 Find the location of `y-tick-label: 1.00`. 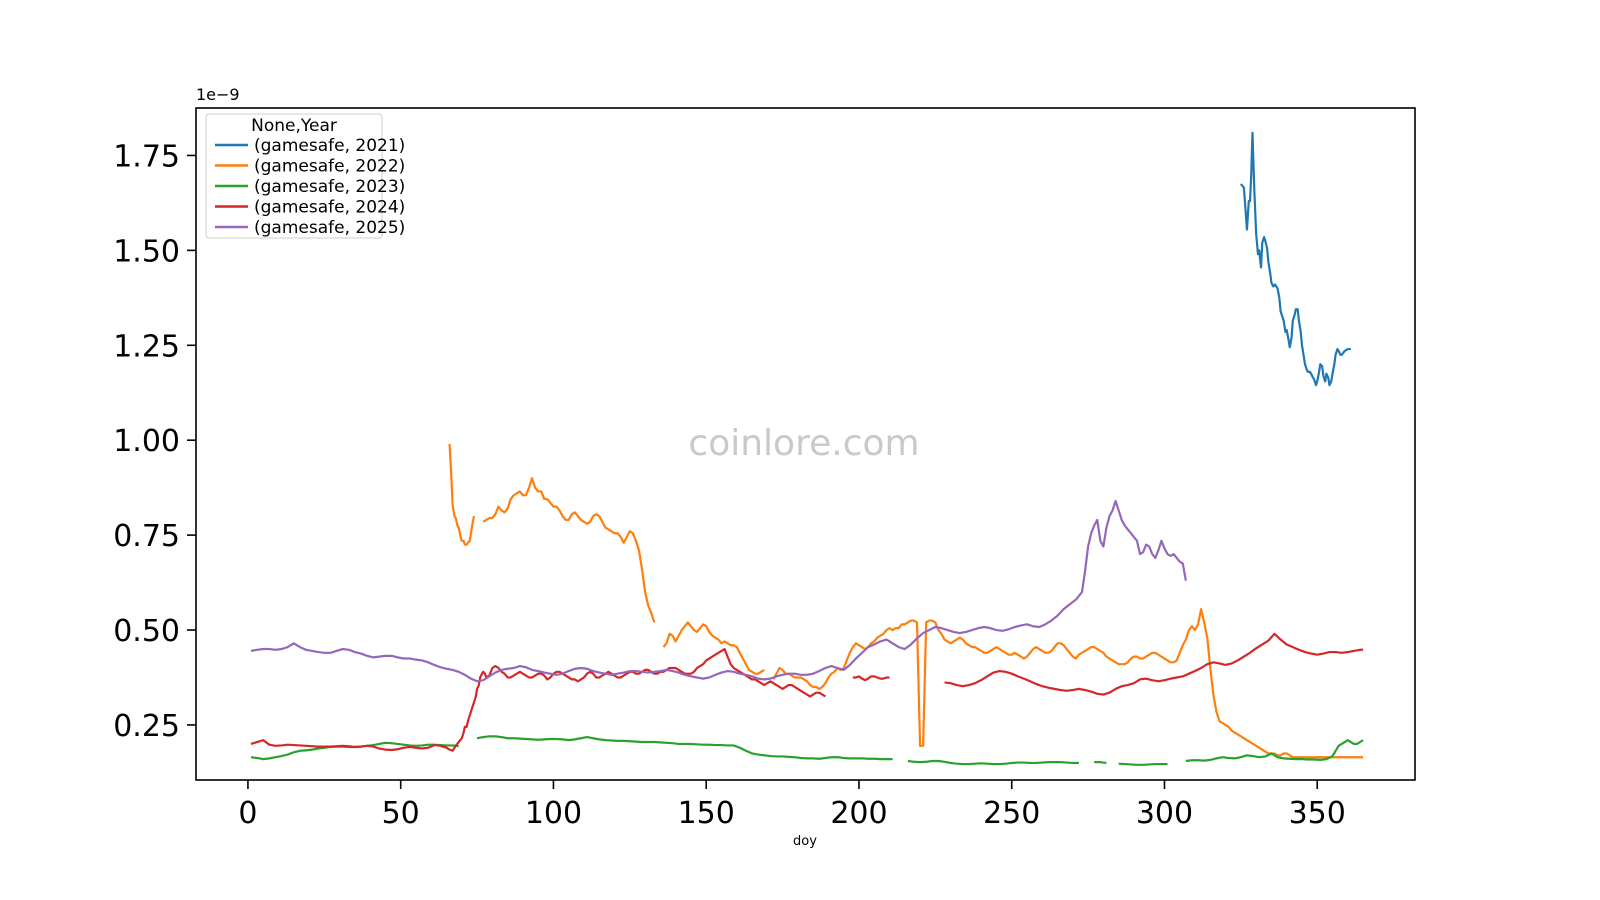

y-tick-label: 1.00 is located at coordinates (146, 441).